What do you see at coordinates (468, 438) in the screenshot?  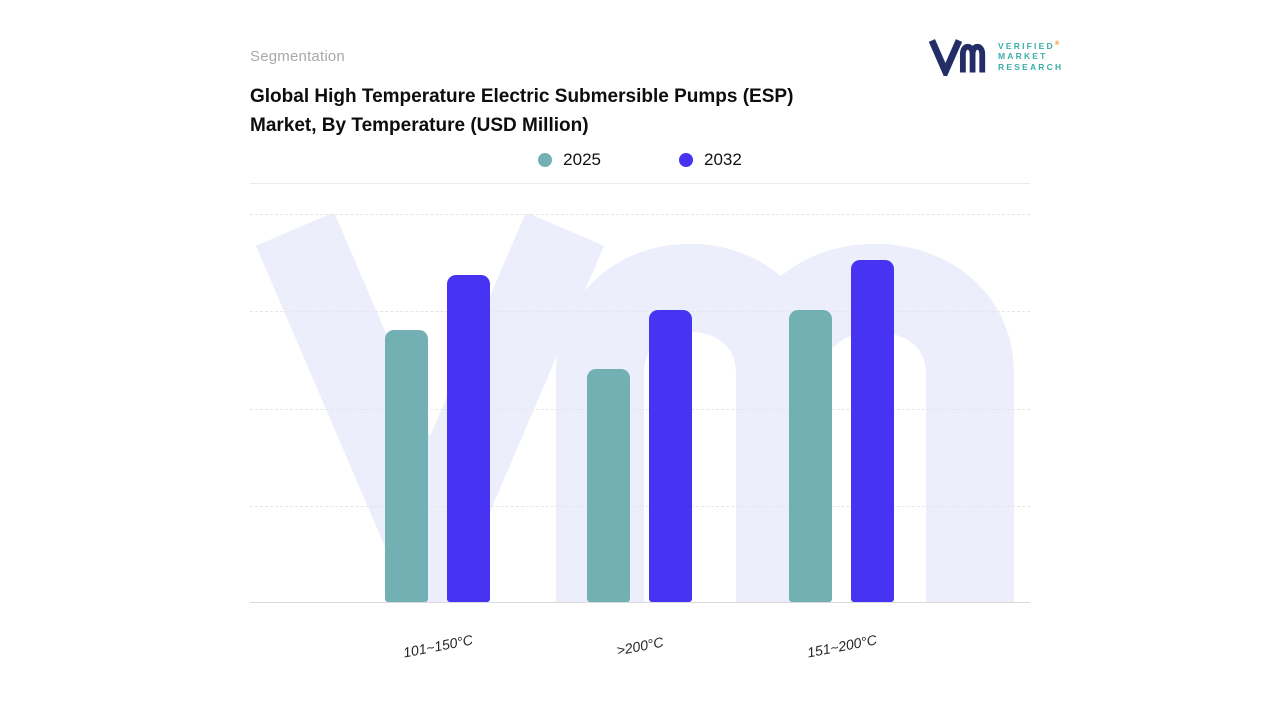 I see `bar-2032-101~150°C` at bounding box center [468, 438].